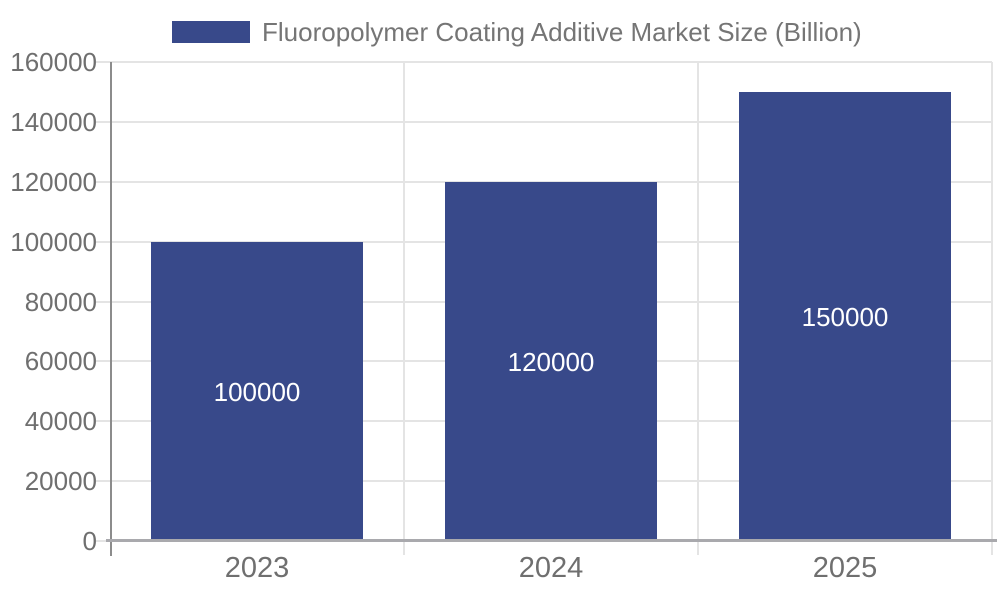  I want to click on y-tick-label: 120000, so click(53, 182).